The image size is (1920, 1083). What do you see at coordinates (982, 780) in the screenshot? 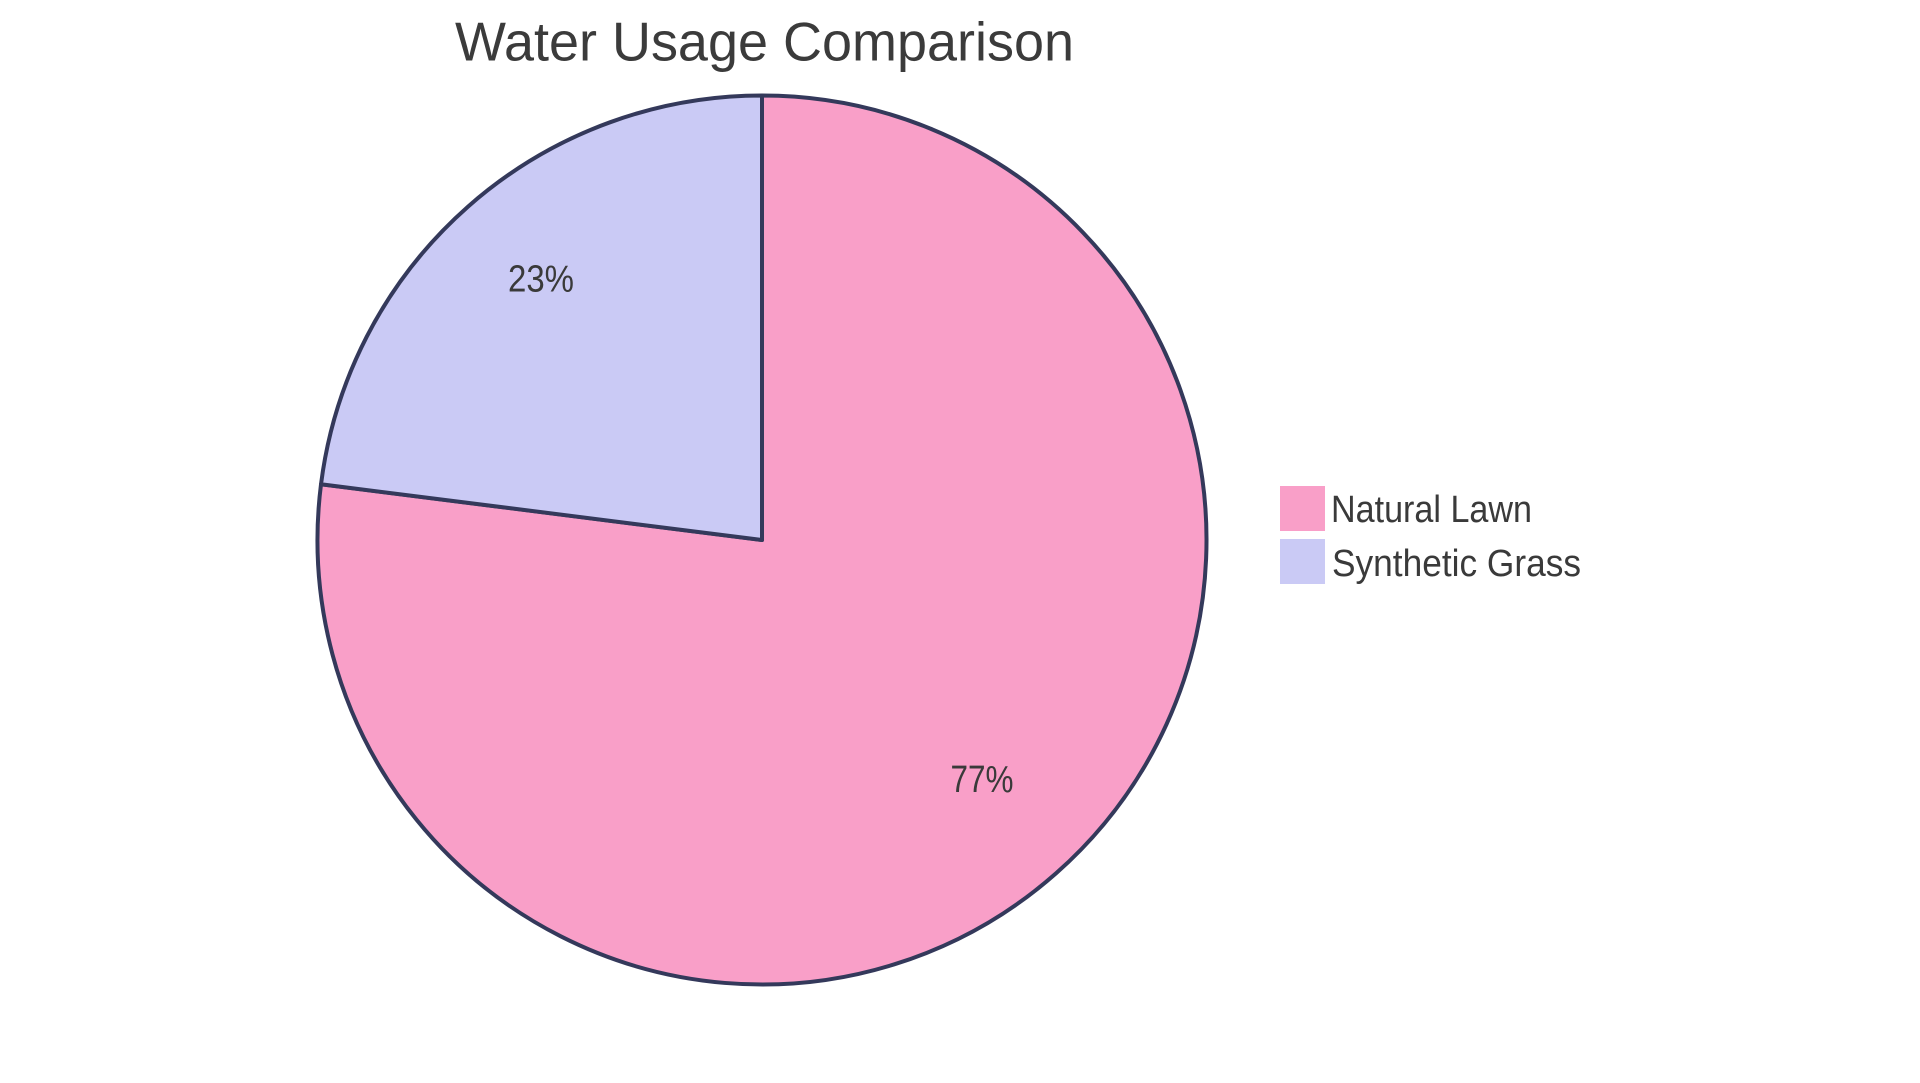
I see `svg-text: 77%` at bounding box center [982, 780].